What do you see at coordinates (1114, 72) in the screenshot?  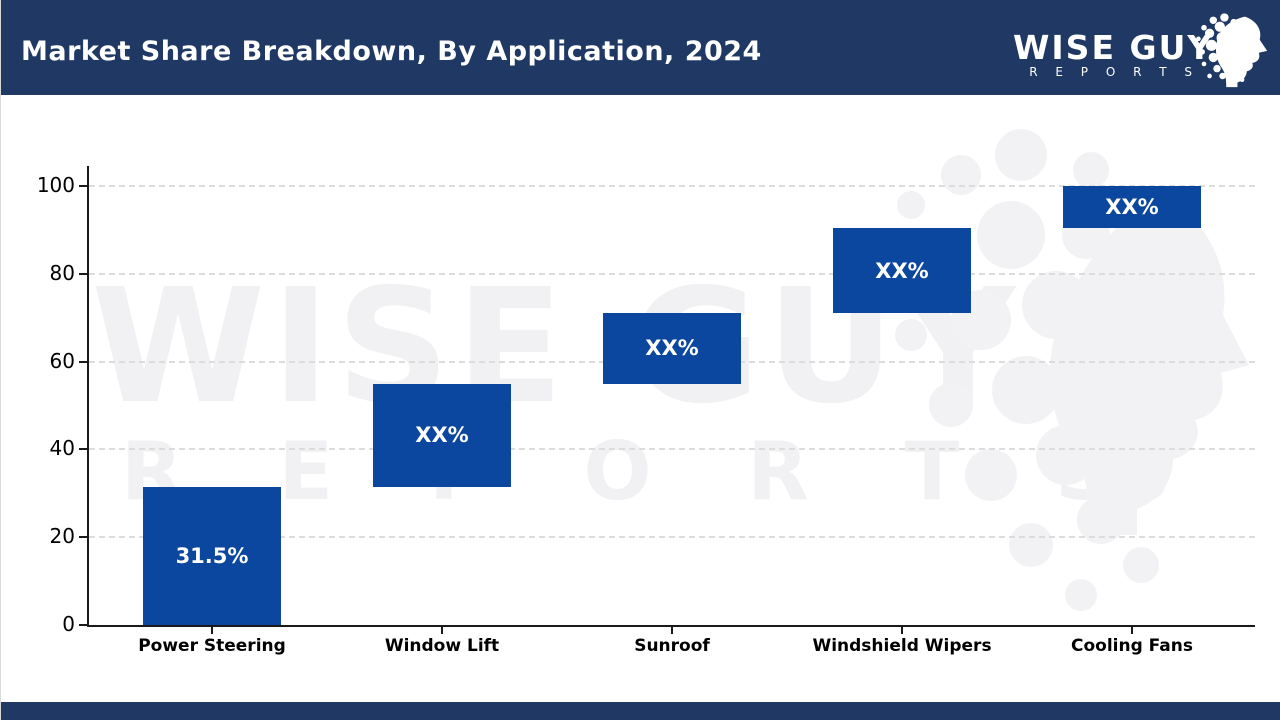 I see `logo-subtext: R E P O R T S` at bounding box center [1114, 72].